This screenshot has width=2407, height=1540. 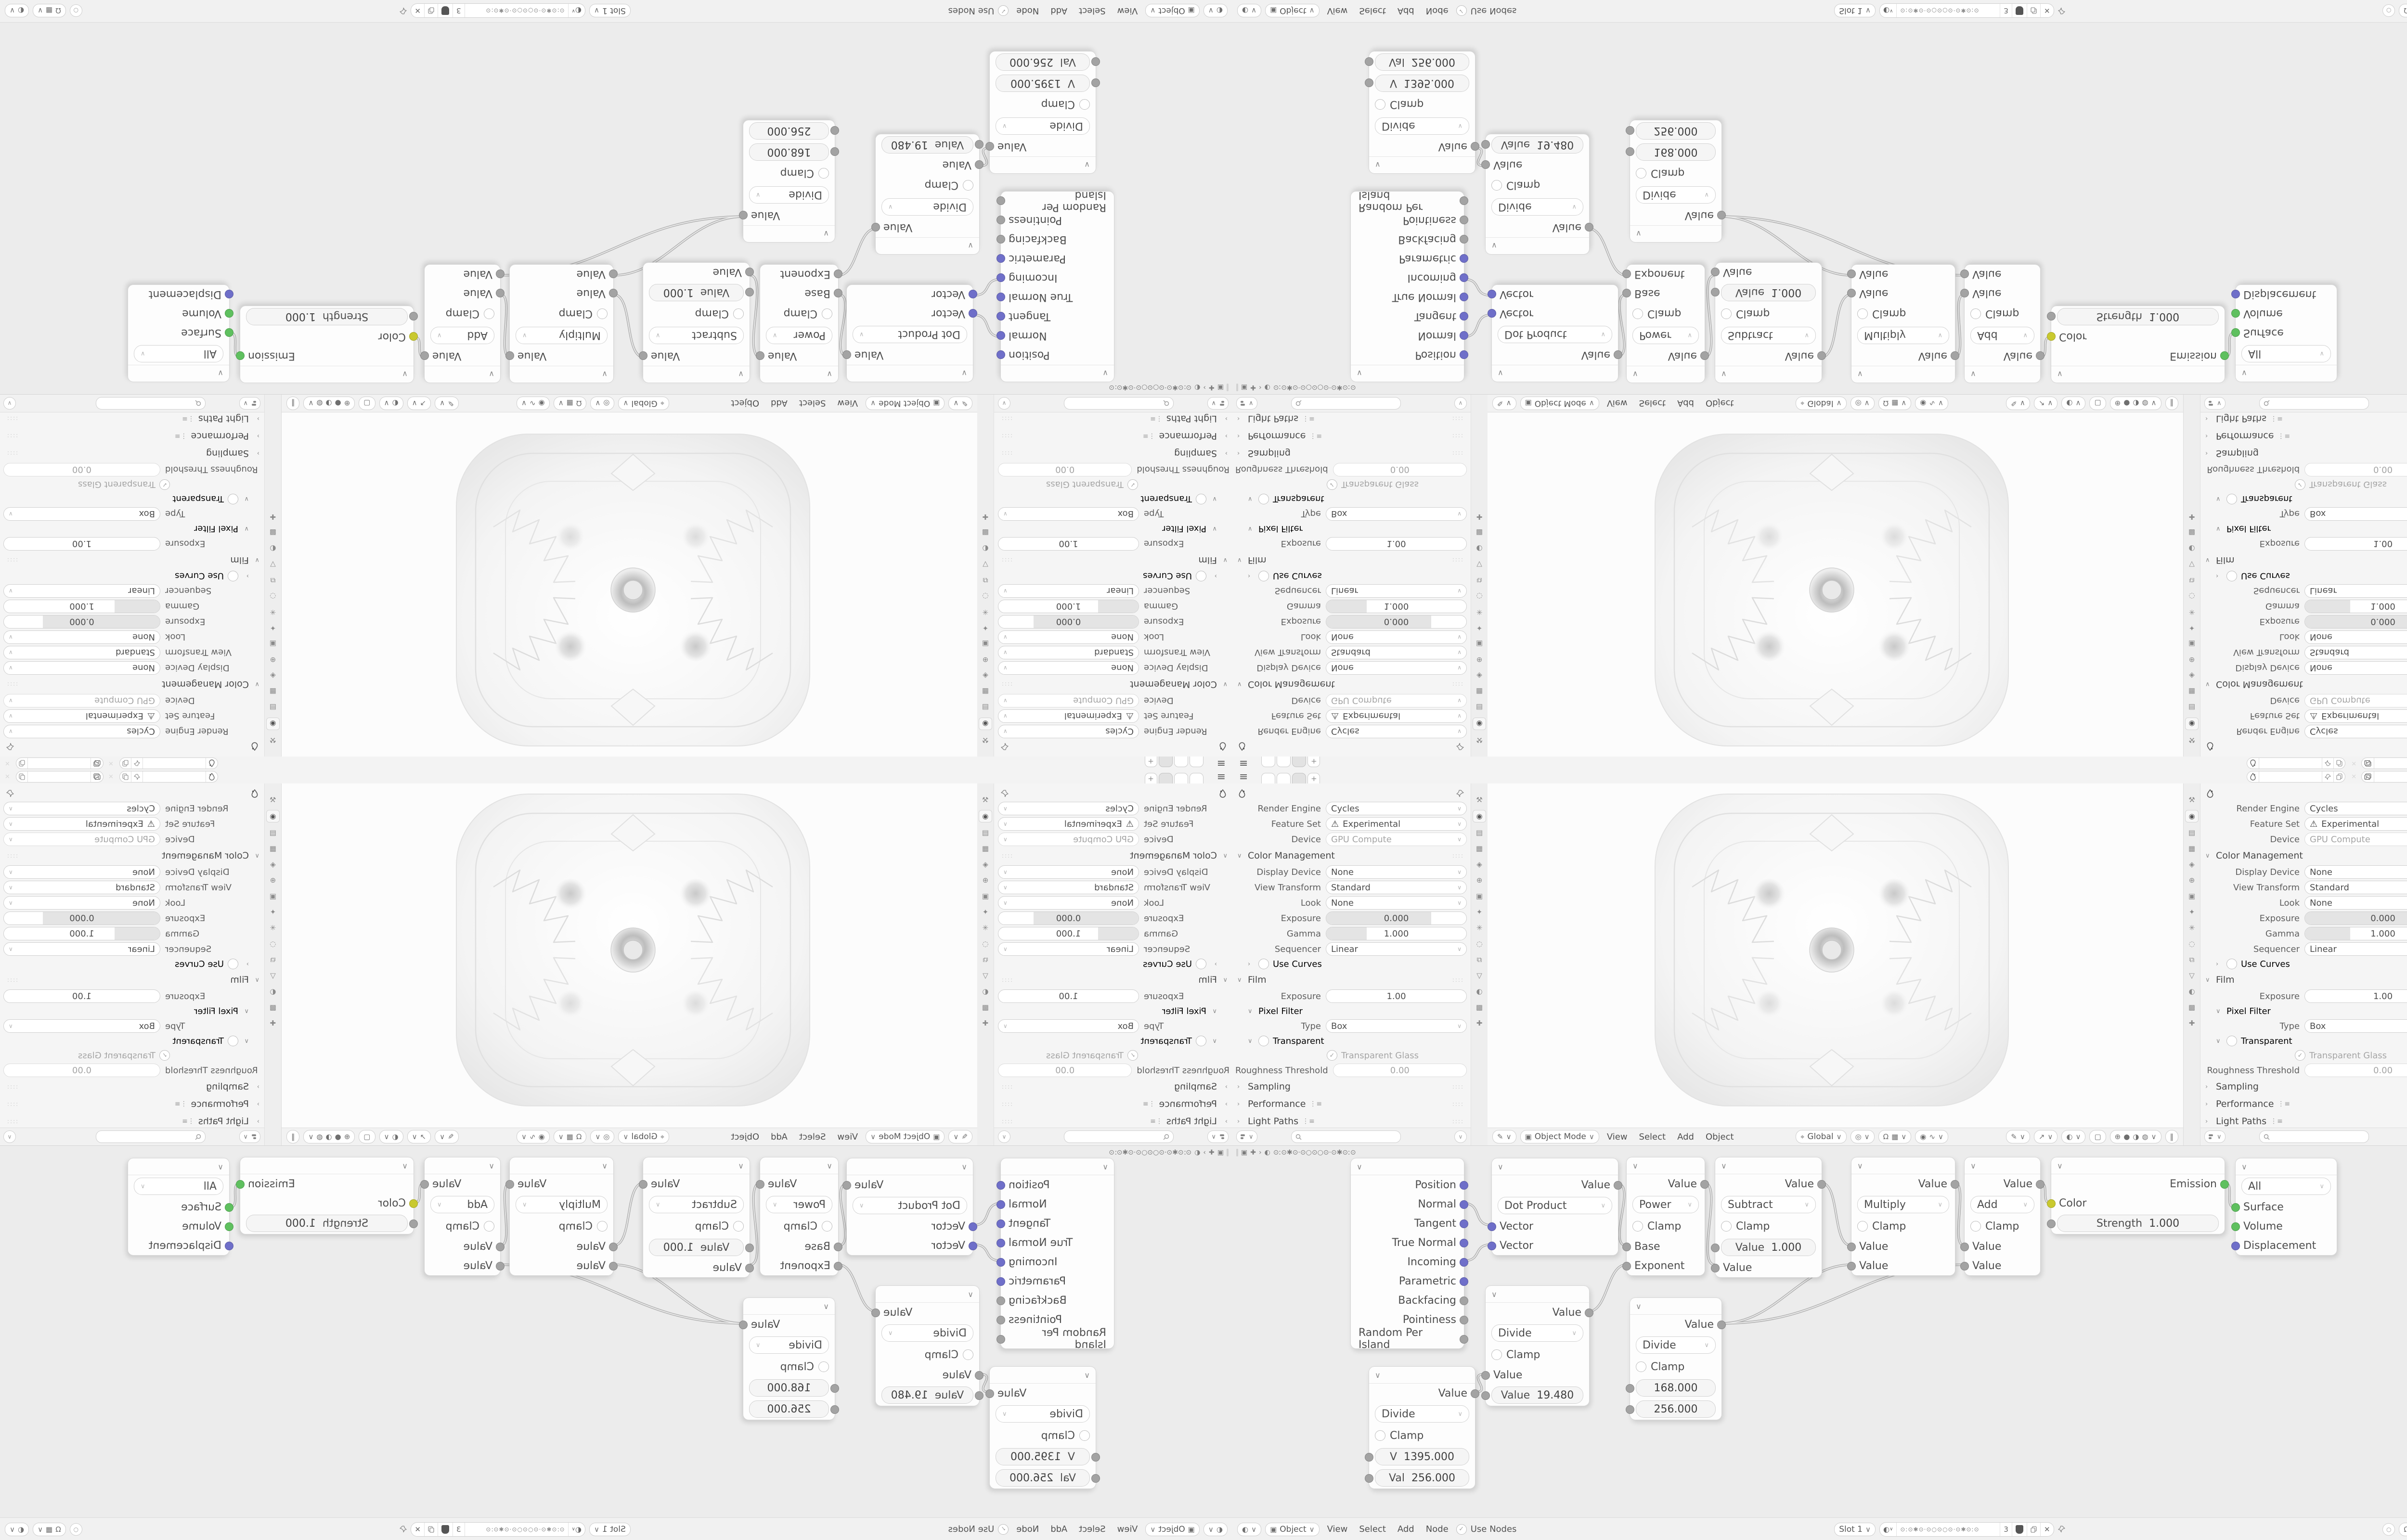 What do you see at coordinates (1903, 323) in the screenshot?
I see `node-math-multiply: Value Multiply Clamp Value Value` at bounding box center [1903, 323].